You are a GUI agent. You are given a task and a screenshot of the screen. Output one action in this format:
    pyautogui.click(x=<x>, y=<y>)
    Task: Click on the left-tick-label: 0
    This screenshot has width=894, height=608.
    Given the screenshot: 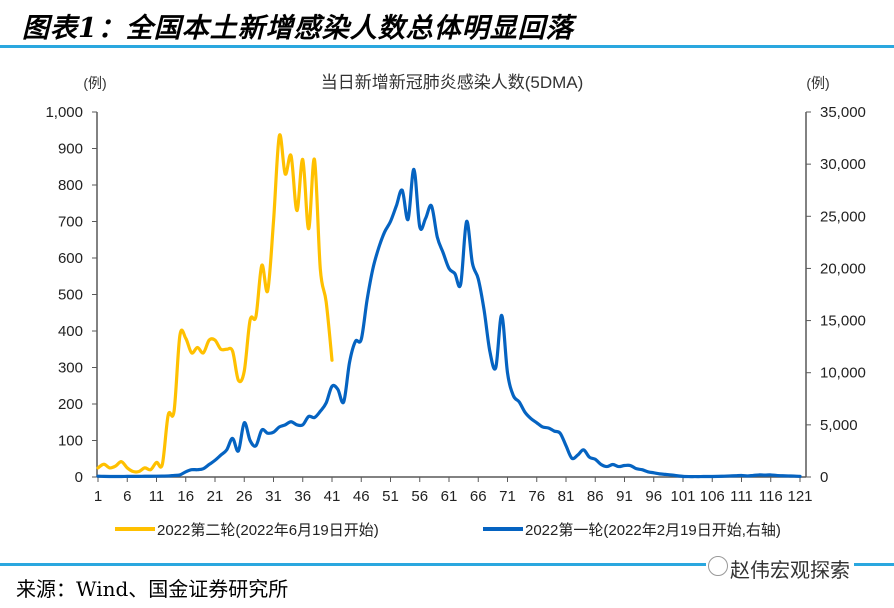 What is the action you would take?
    pyautogui.click(x=79, y=477)
    